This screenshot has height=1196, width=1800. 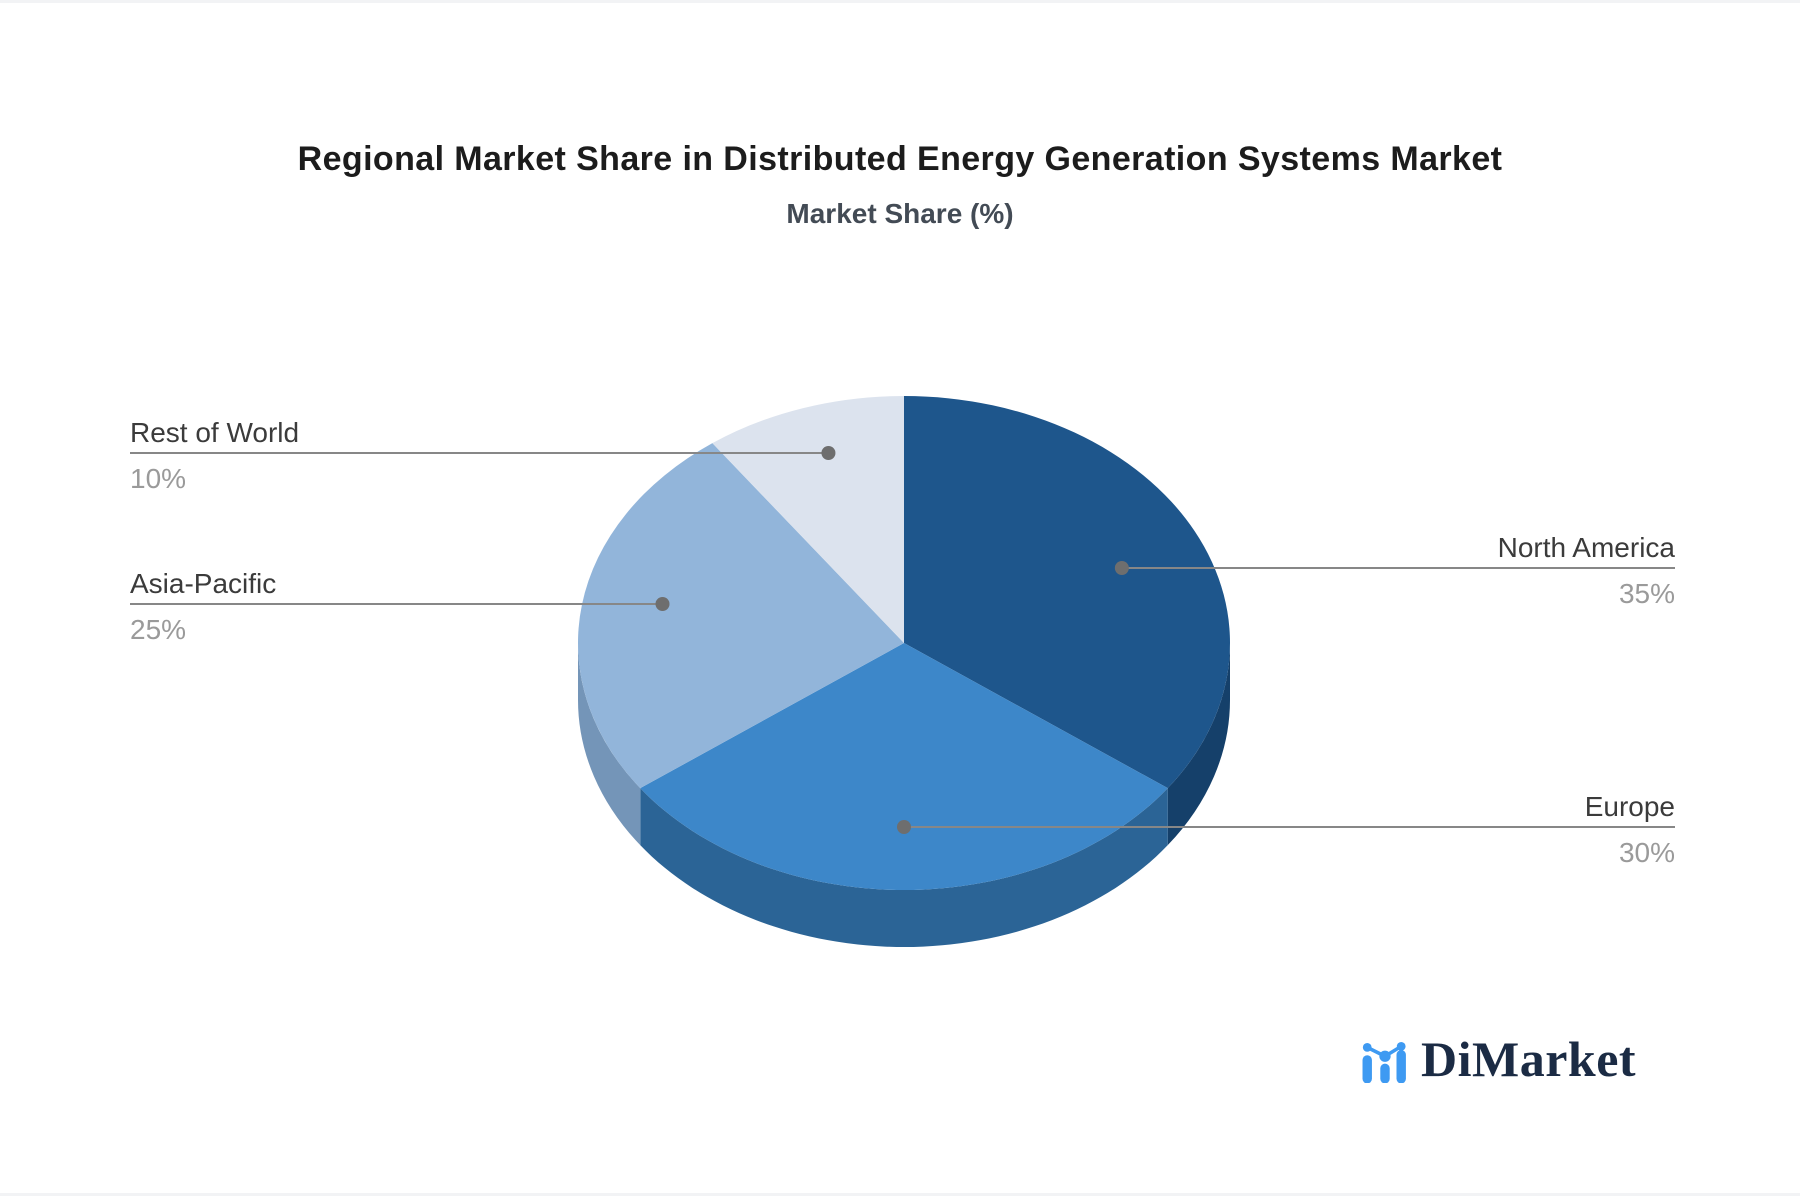 I want to click on callout-value-europe: 30%, so click(x=1646, y=852).